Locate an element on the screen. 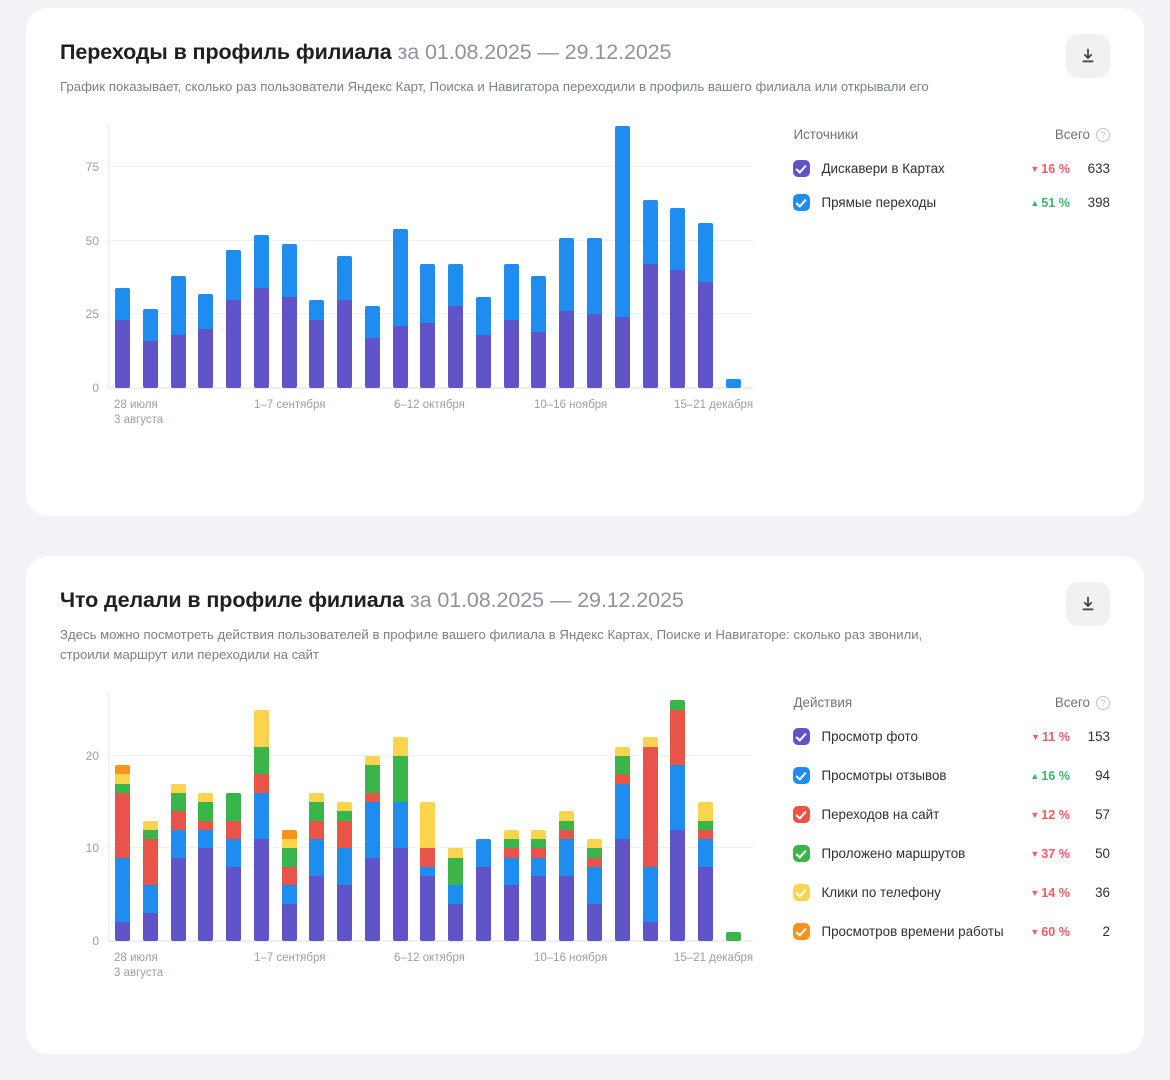 Image resolution: width=1170 pixels, height=1080 pixels. legend-item: Дискавери в Картах ▼ 16 % 633 is located at coordinates (951, 168).